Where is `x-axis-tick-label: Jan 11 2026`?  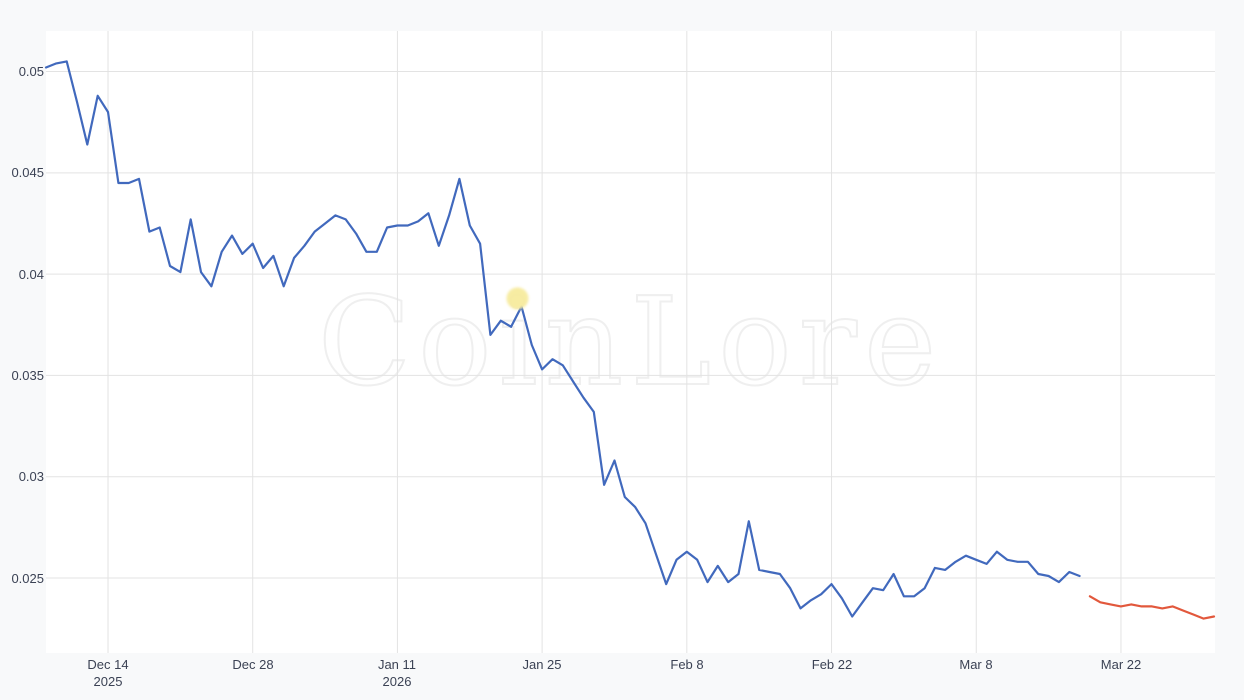 x-axis-tick-label: Jan 11 2026 is located at coordinates (397, 673).